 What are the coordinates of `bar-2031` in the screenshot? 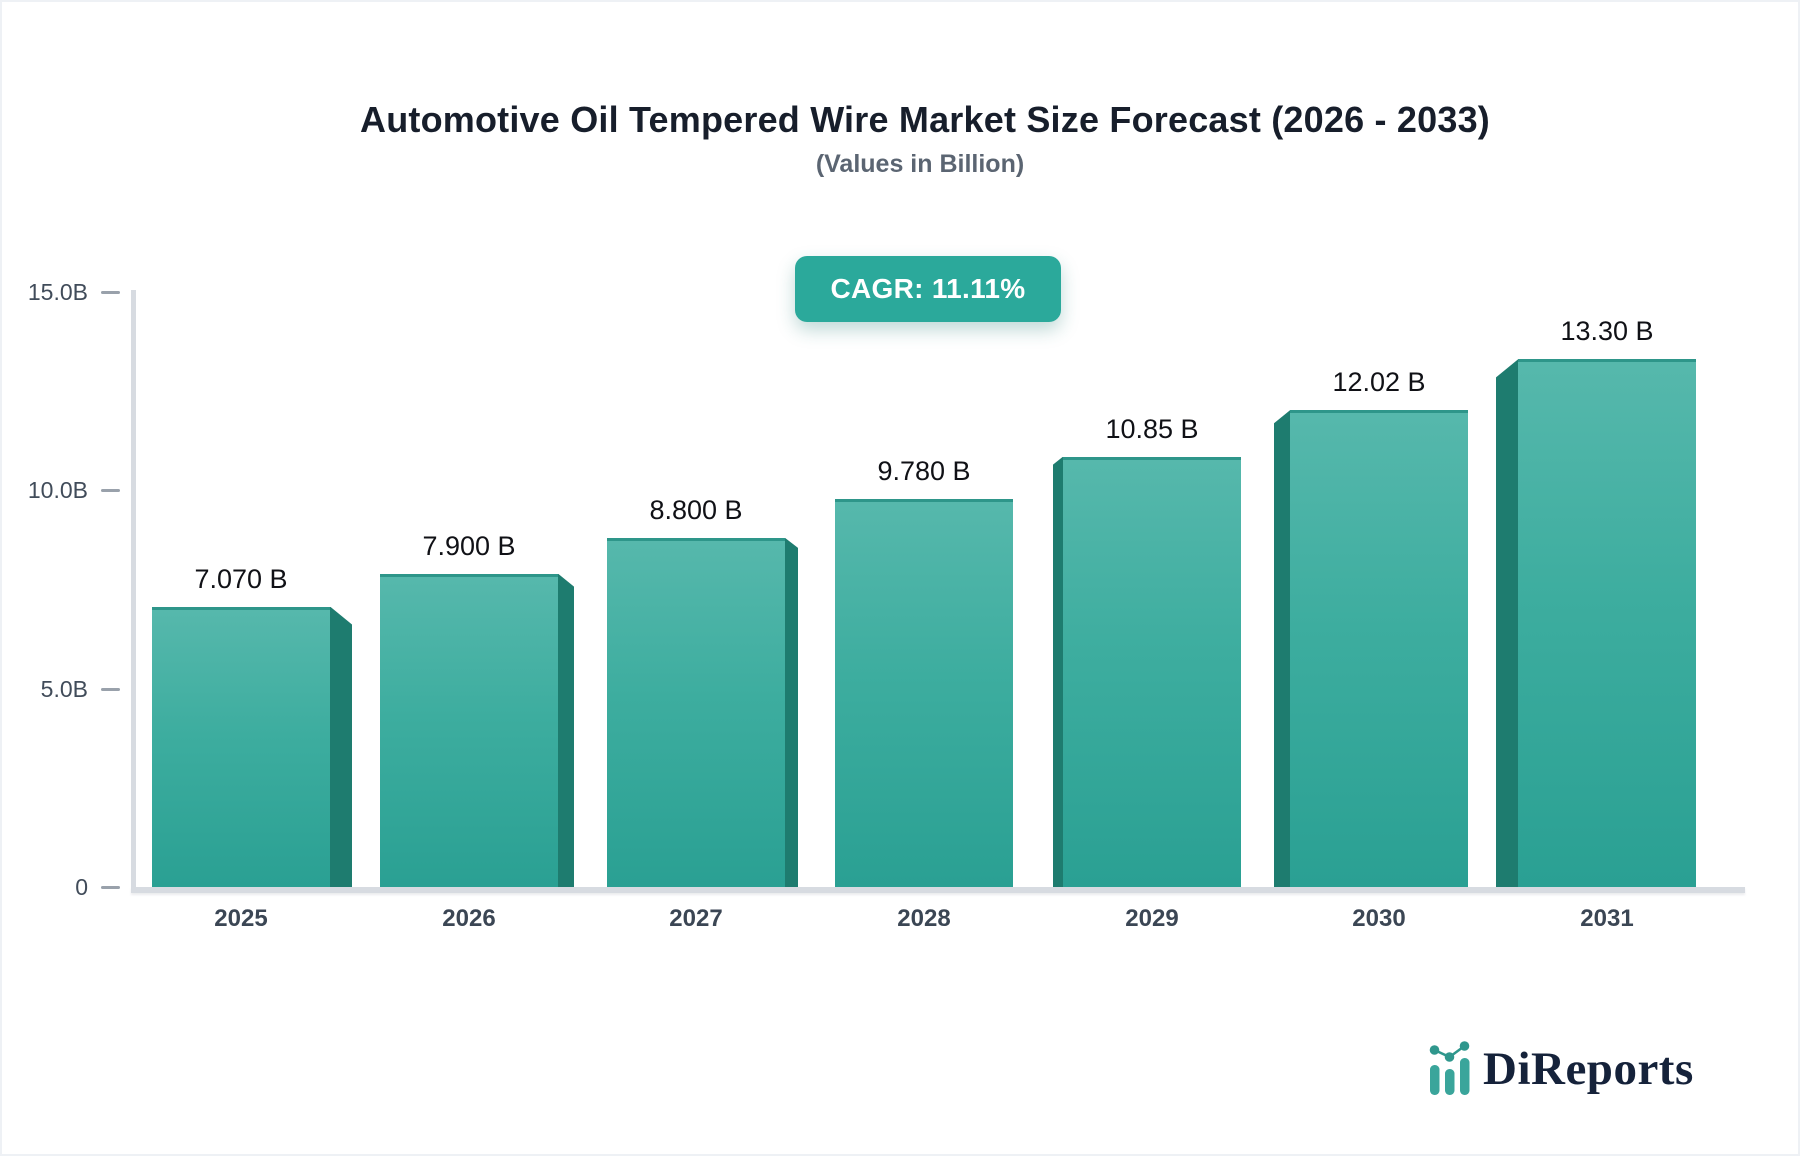 It's located at (1607, 623).